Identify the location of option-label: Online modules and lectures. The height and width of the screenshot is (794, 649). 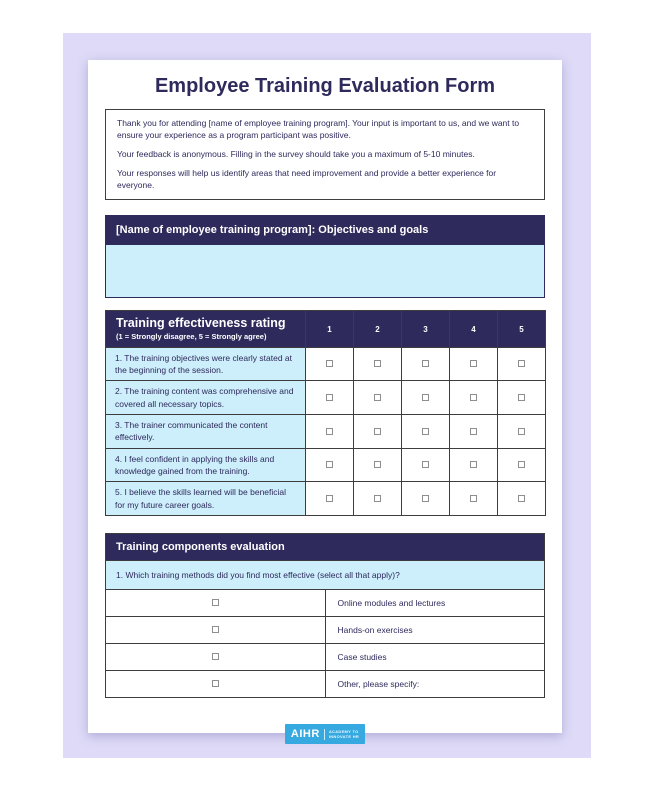
(434, 602).